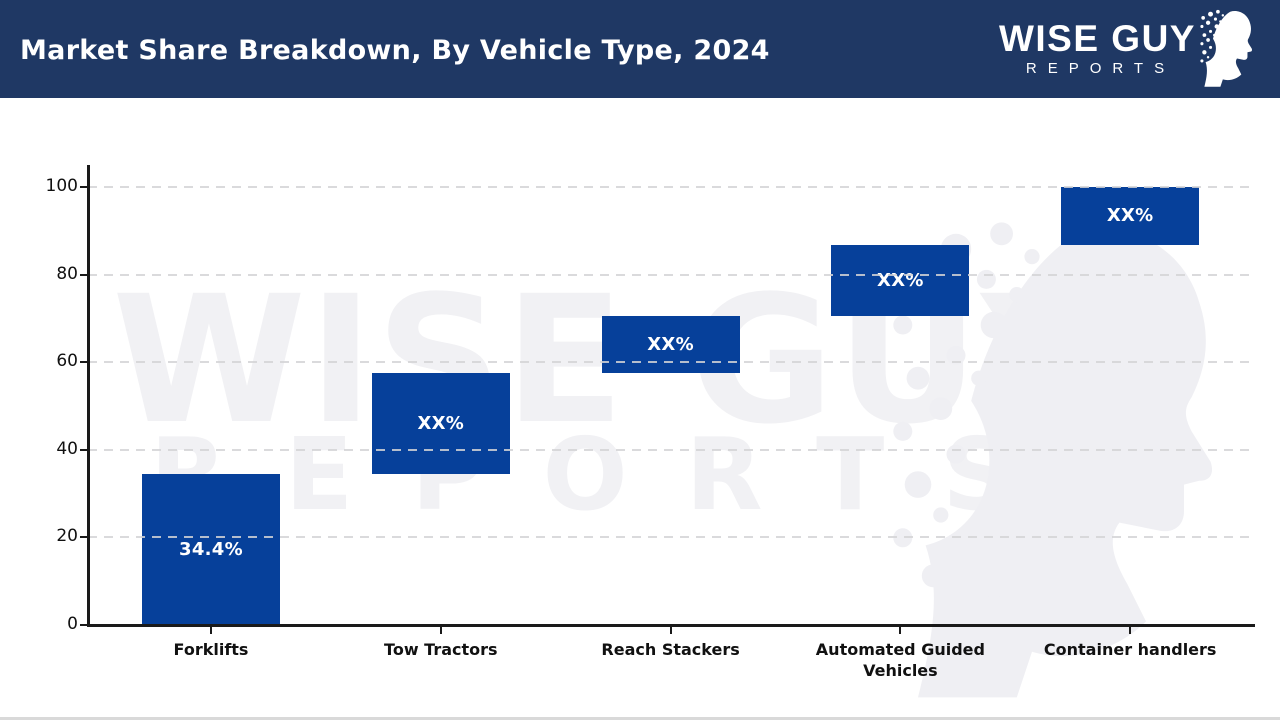 This screenshot has height=720, width=1280. I want to click on logo-text: WISE GUY REPORTS, so click(1097, 47).